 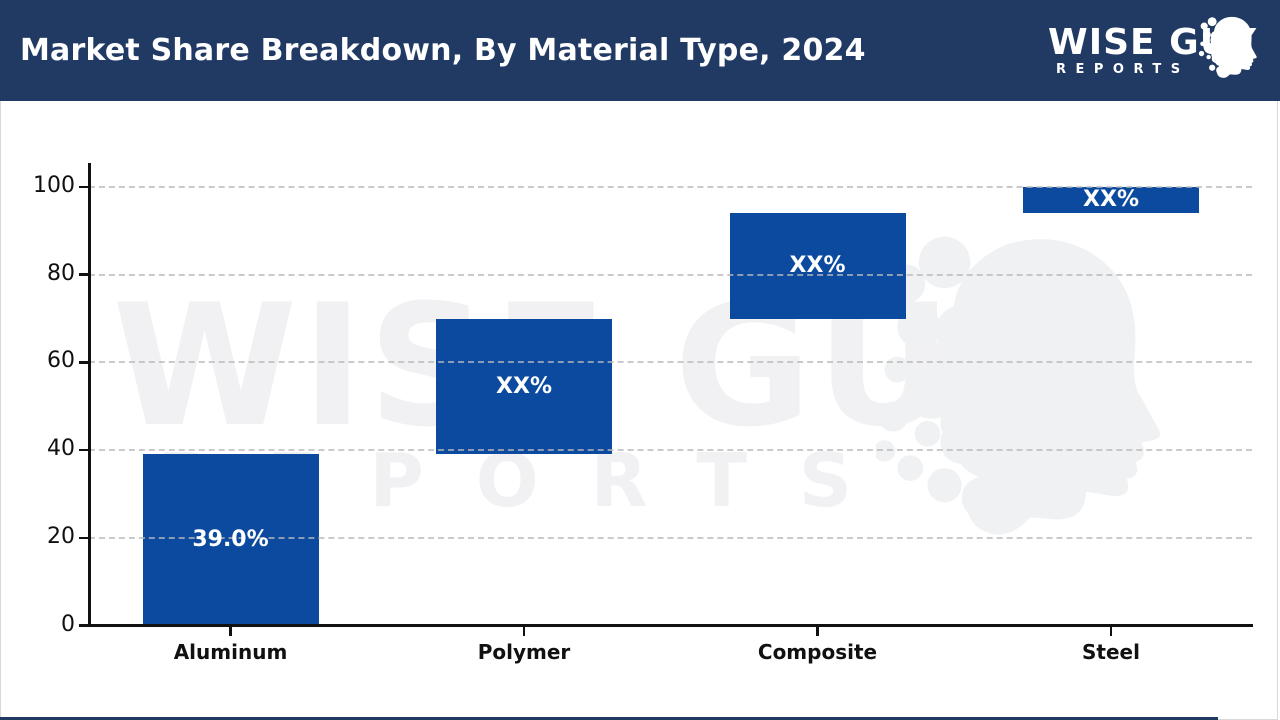 I want to click on y-tick-label-0: 0, so click(x=68, y=624).